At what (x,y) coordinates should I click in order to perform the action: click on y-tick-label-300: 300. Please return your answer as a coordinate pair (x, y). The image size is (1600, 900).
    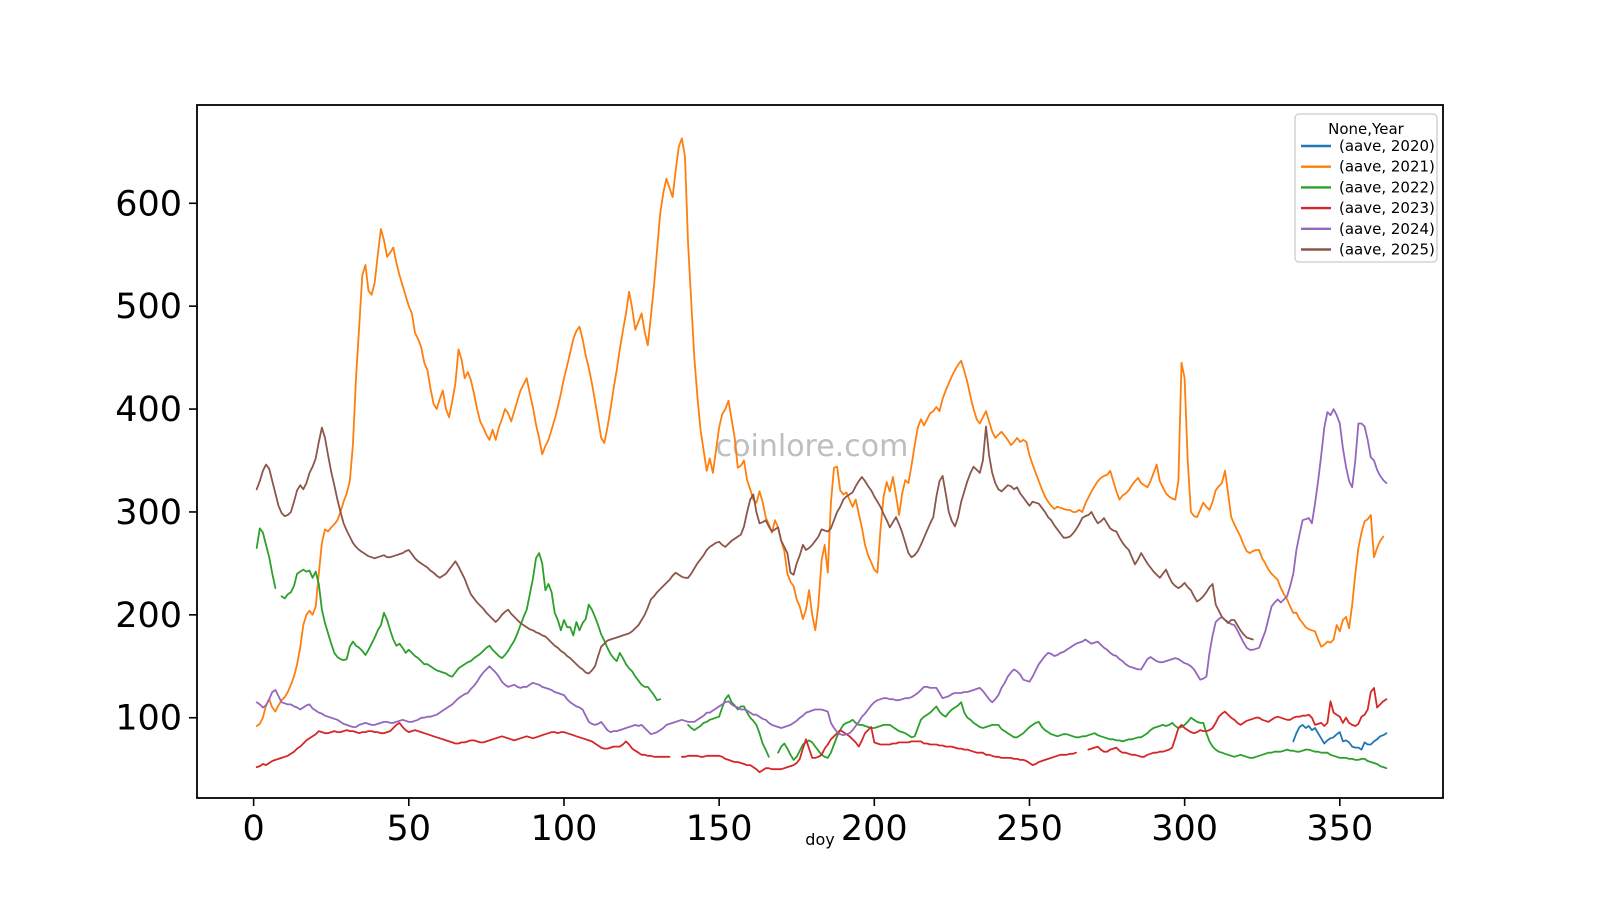
    Looking at the image, I should click on (148, 513).